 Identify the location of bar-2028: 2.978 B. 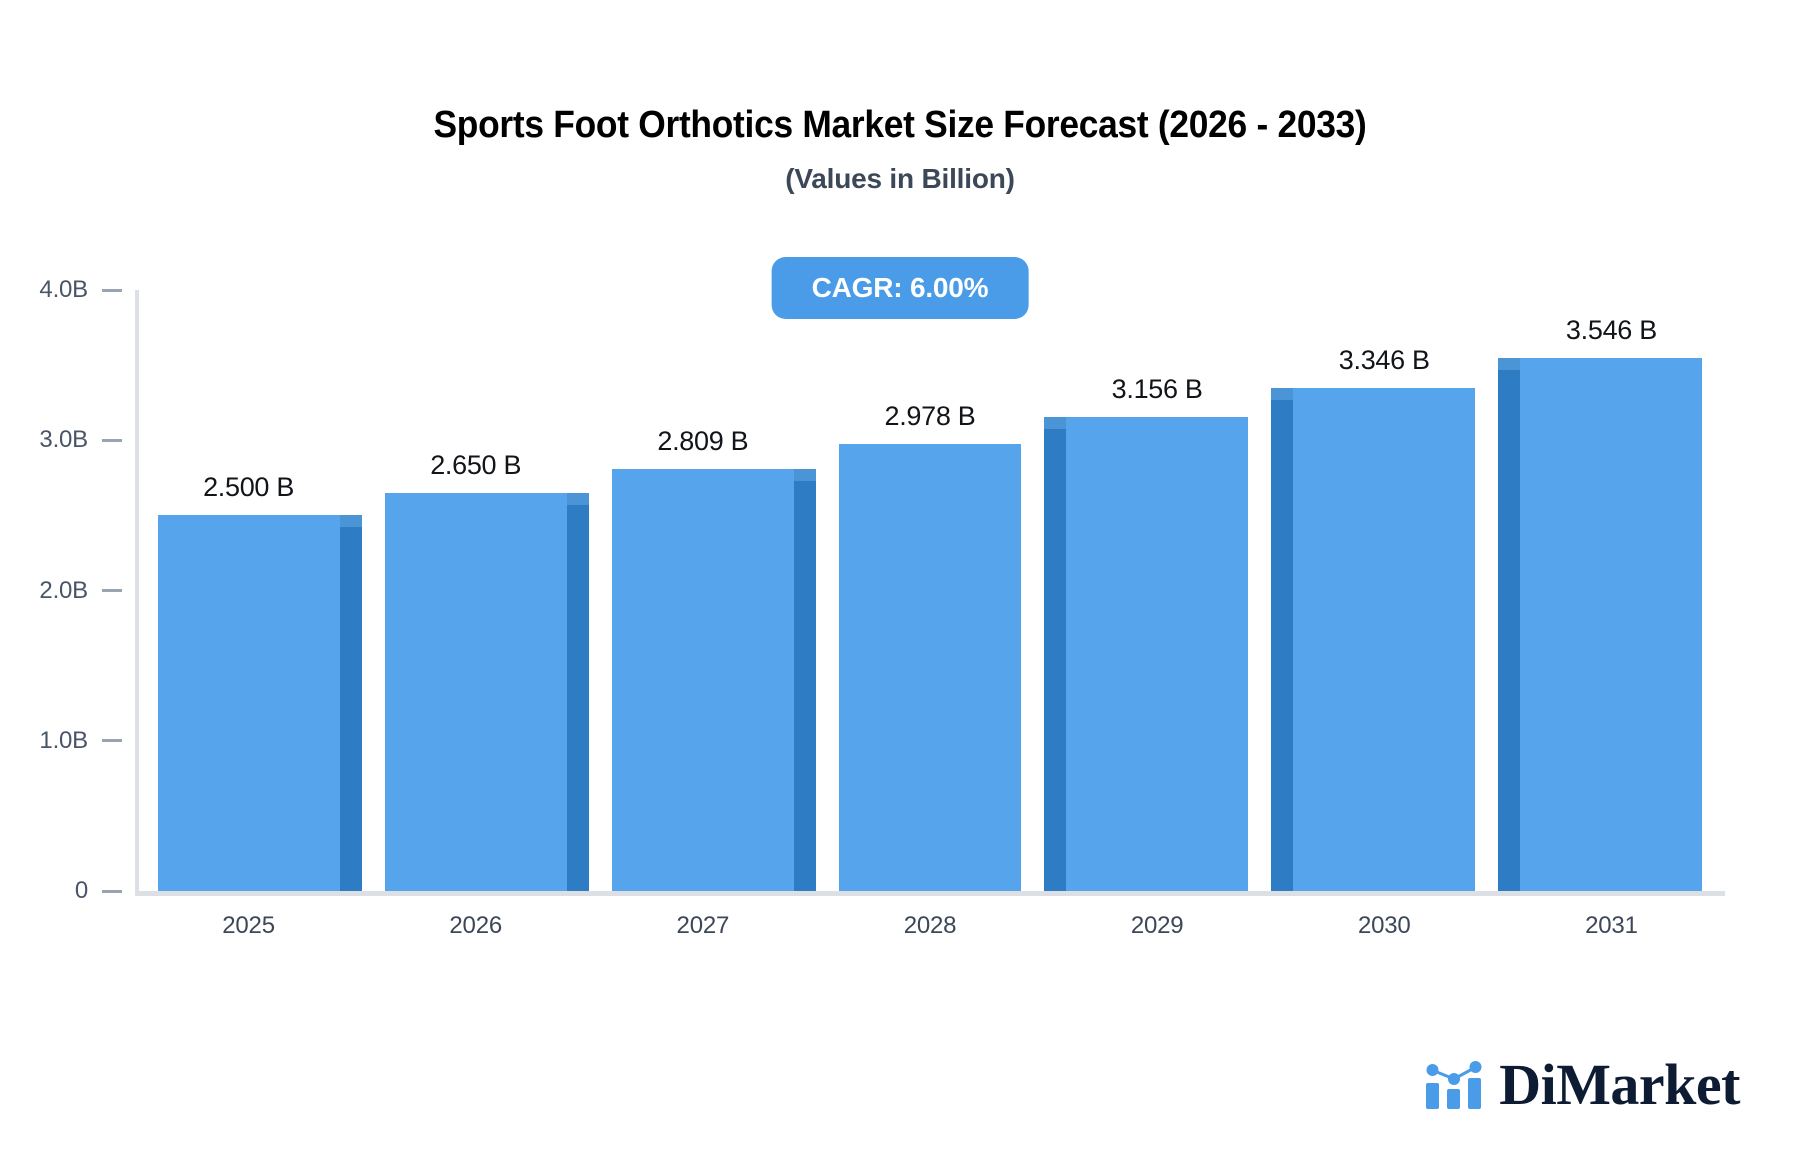
(930, 646).